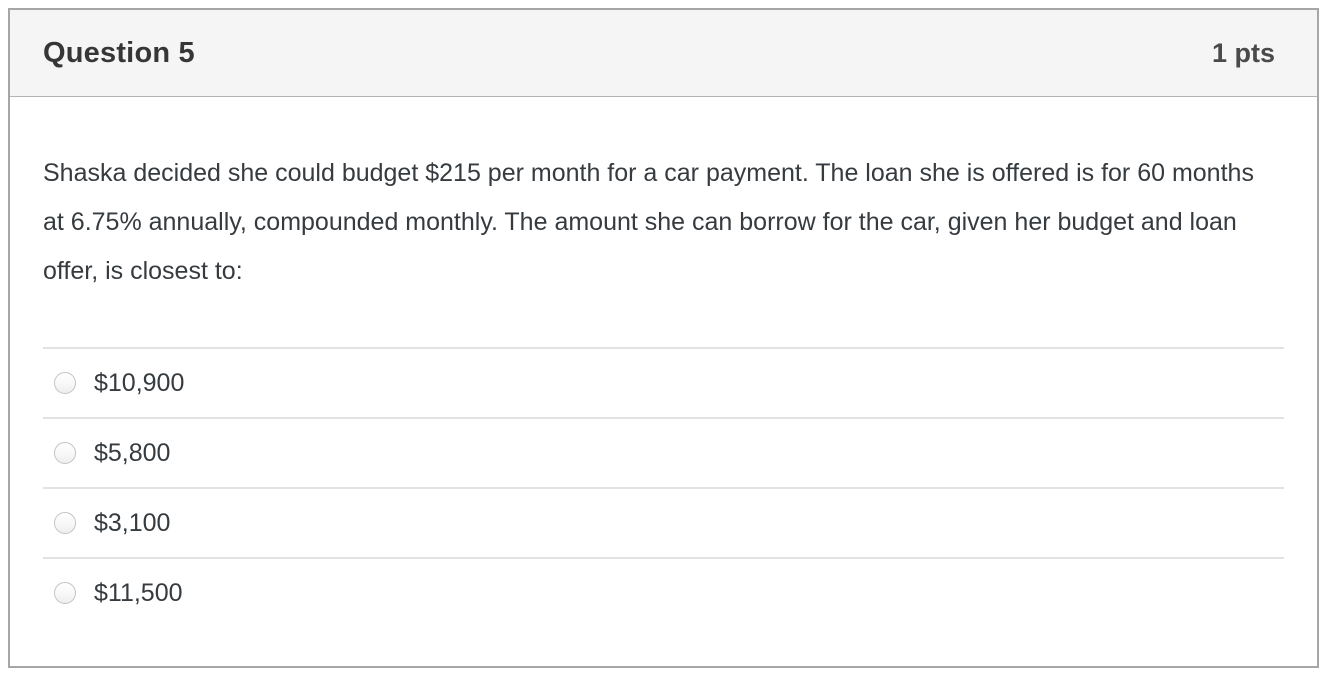 The image size is (1328, 684). I want to click on answer-option-1: $10,900, so click(663, 382).